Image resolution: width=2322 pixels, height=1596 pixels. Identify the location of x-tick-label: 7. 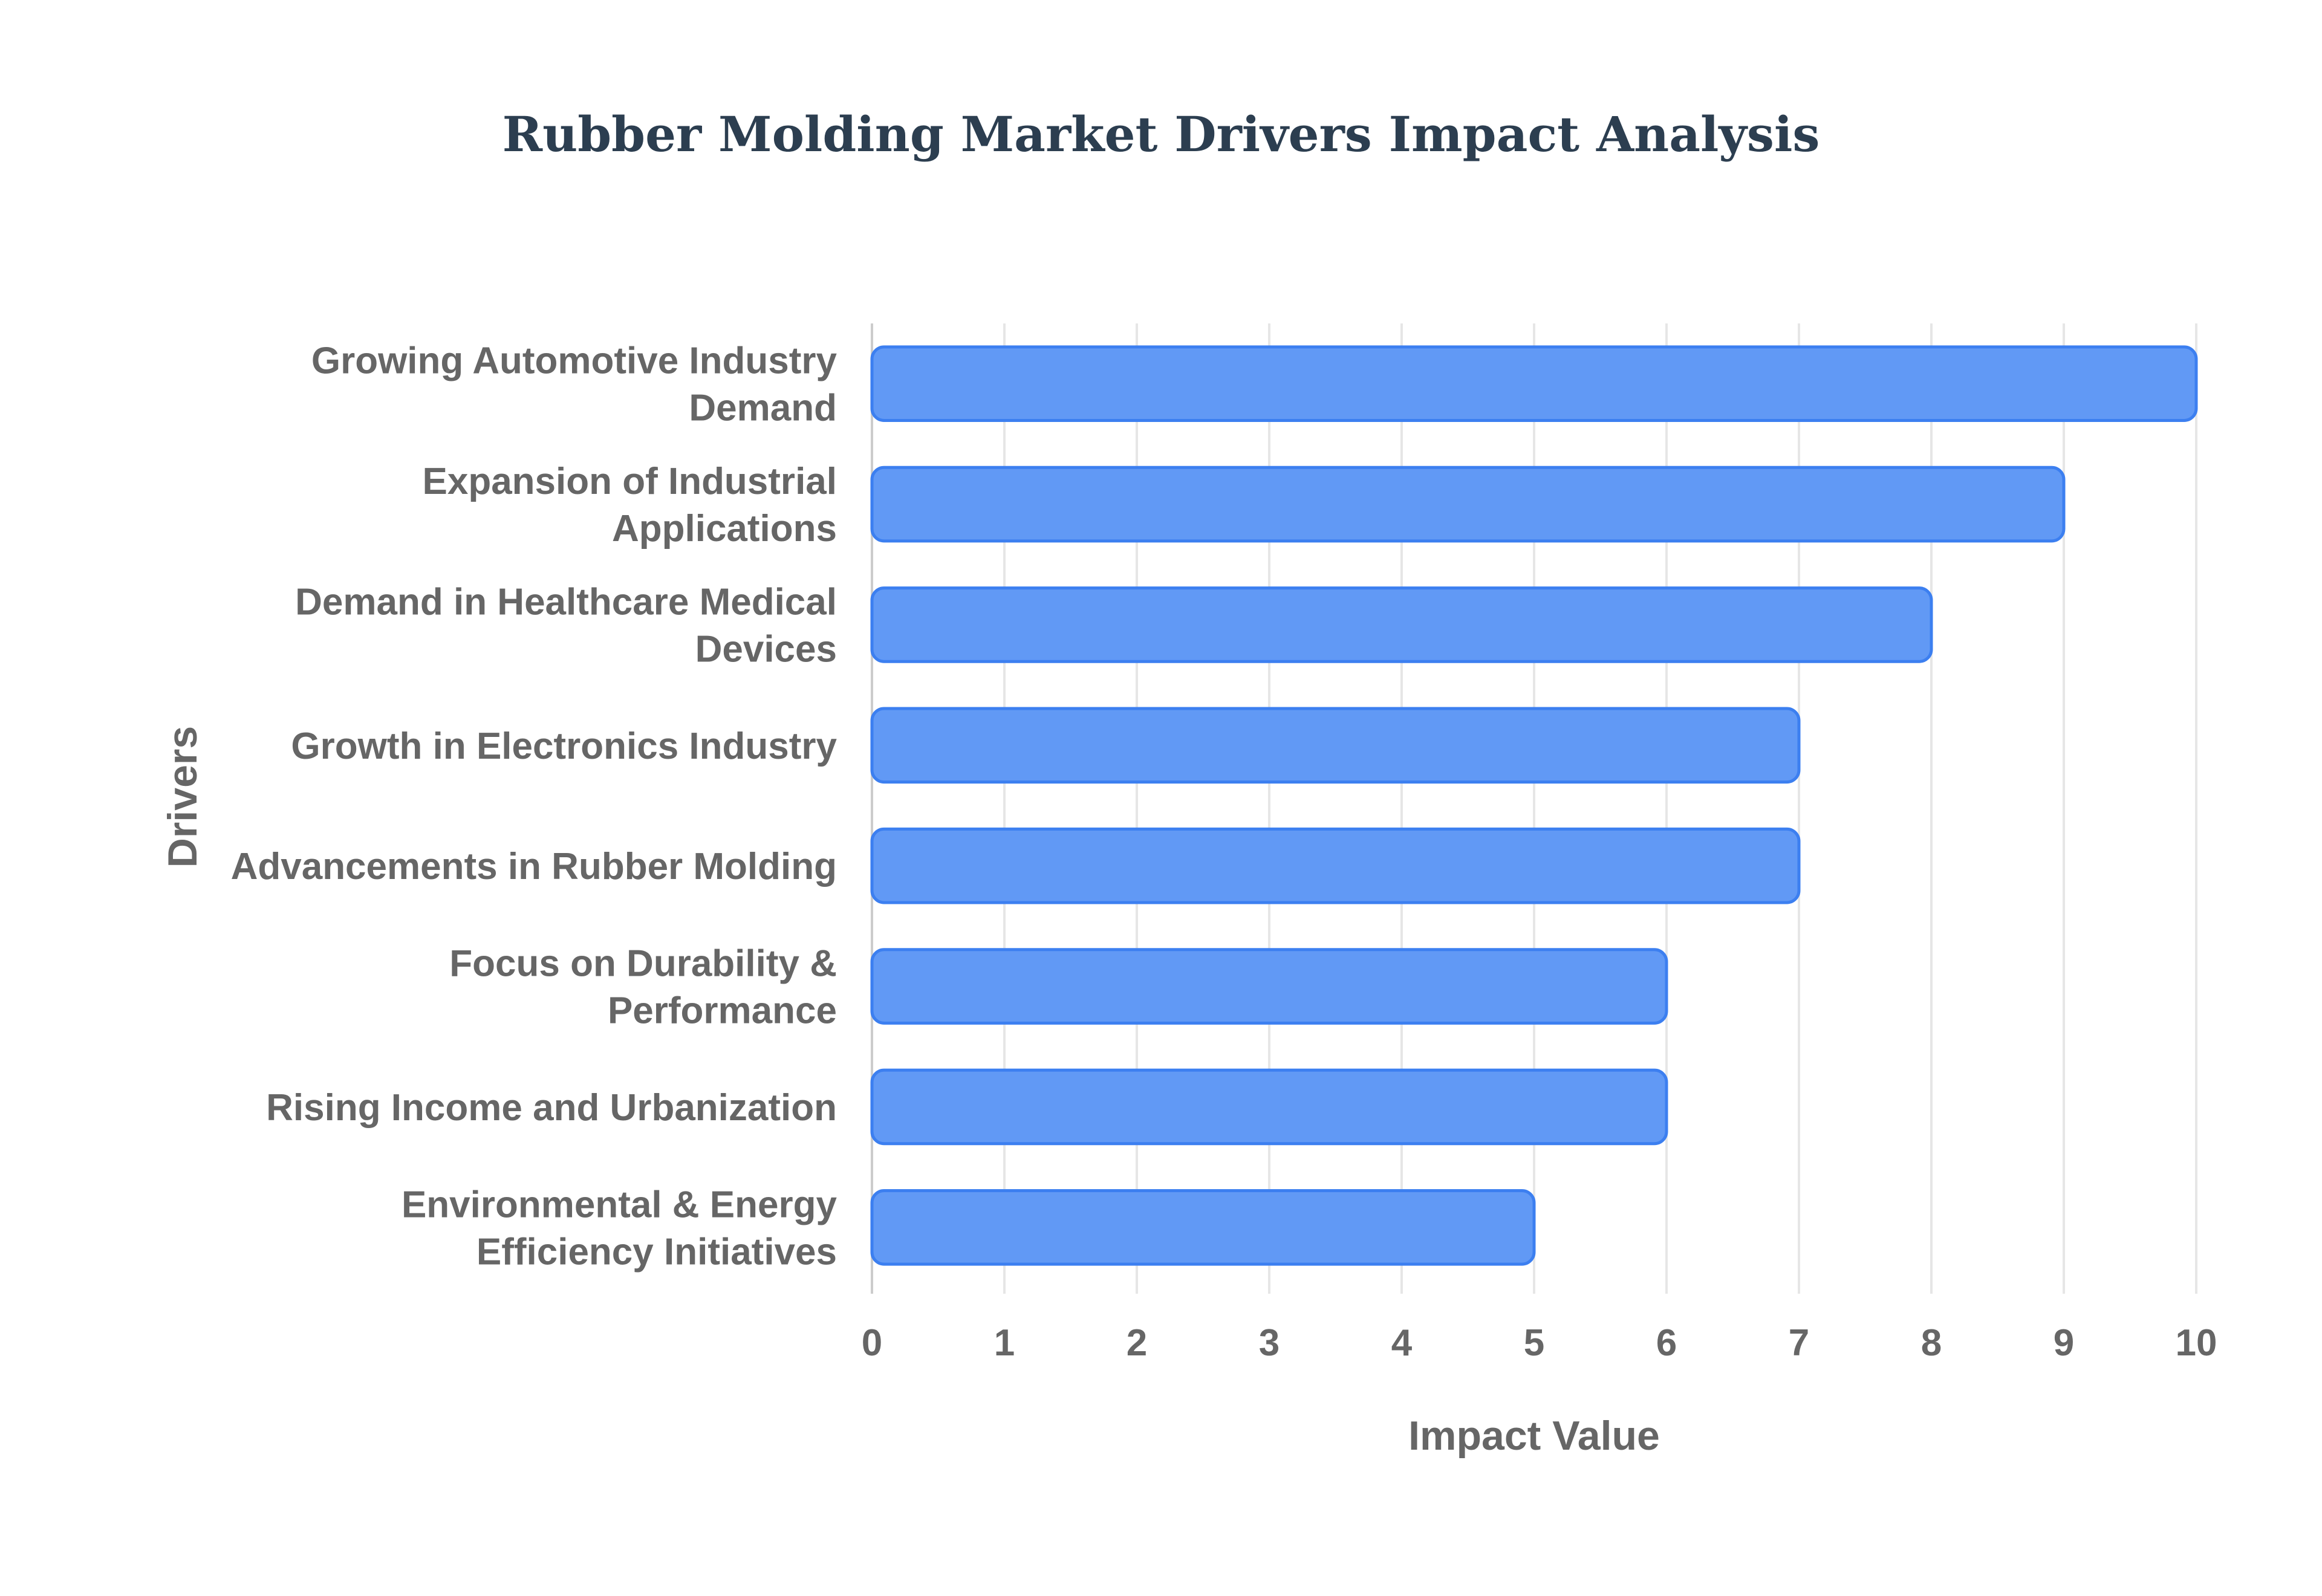
(1799, 1343).